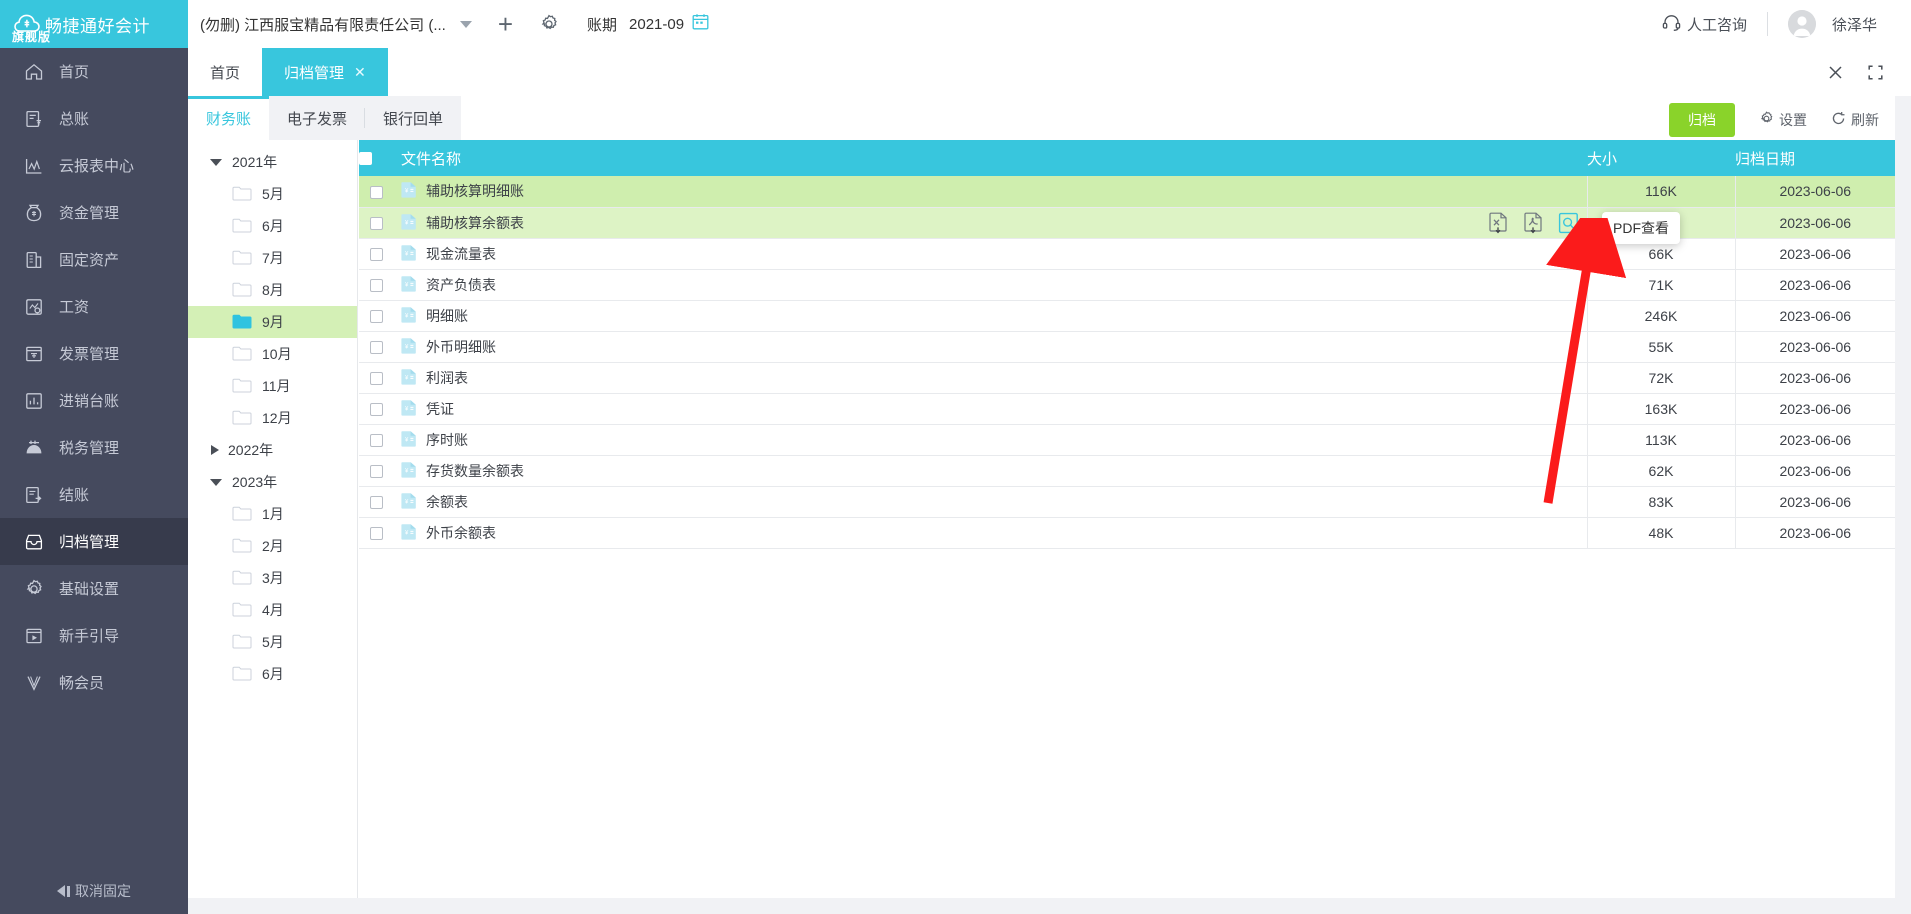 The width and height of the screenshot is (1911, 914). I want to click on tree-node-month: 2月, so click(272, 546).